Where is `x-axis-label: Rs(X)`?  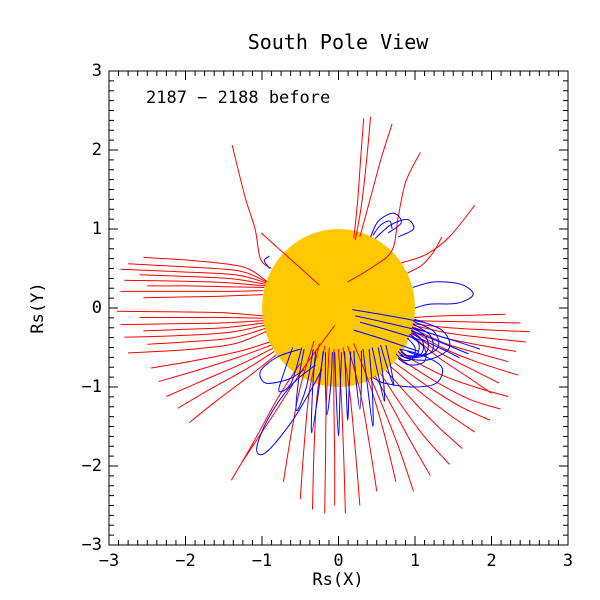 x-axis-label: Rs(X) is located at coordinates (338, 580).